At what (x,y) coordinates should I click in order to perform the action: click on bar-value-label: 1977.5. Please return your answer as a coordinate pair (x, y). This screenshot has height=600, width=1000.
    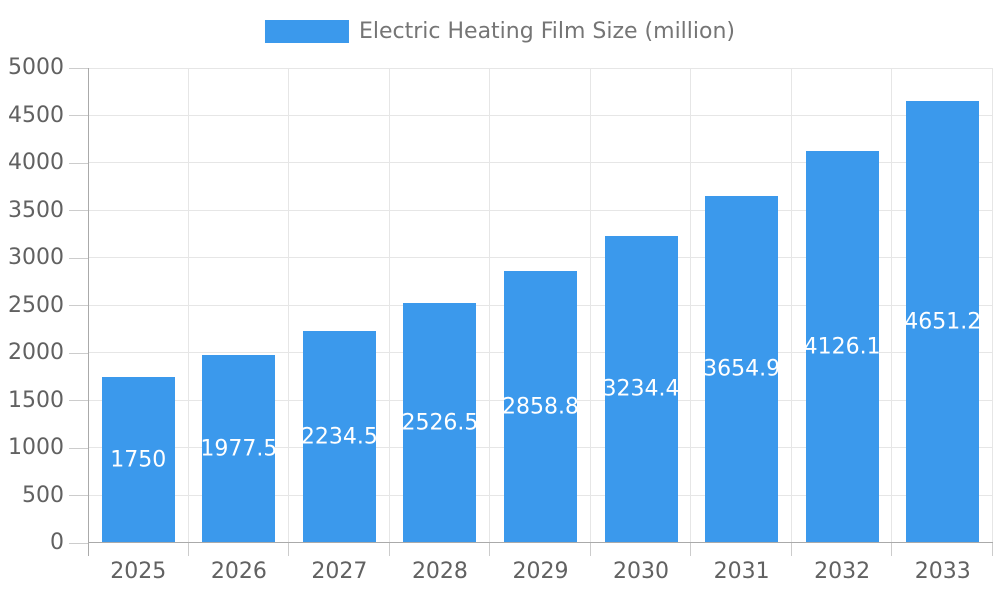
    Looking at the image, I should click on (239, 449).